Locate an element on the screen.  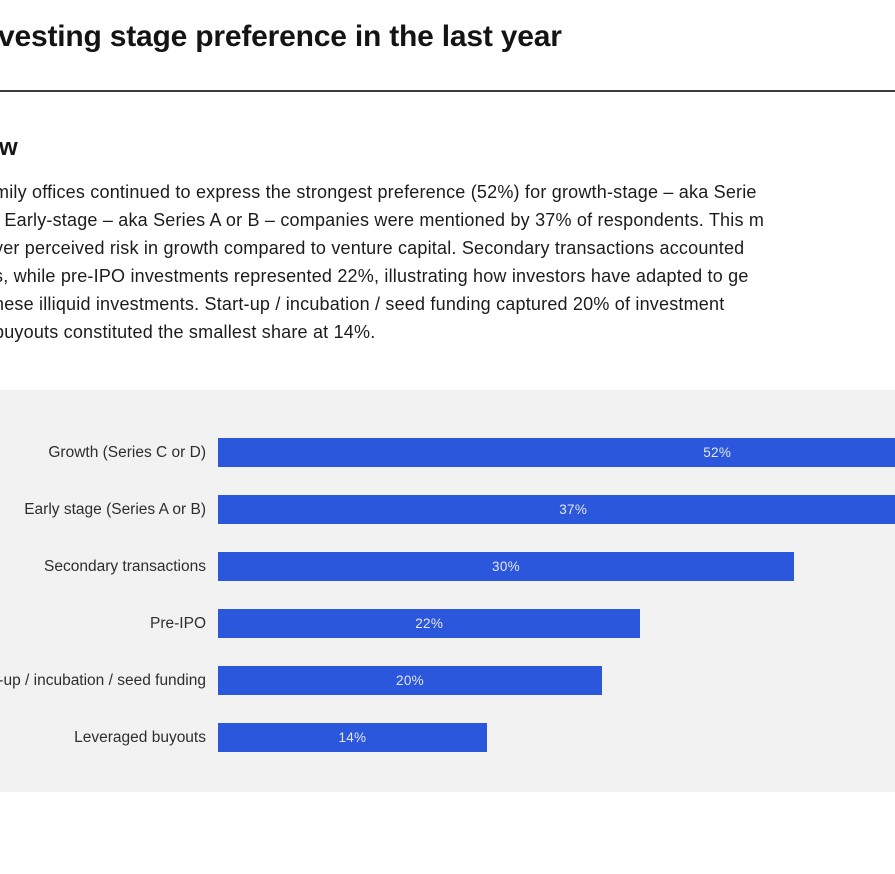
bar-value-label: 14% is located at coordinates (352, 737).